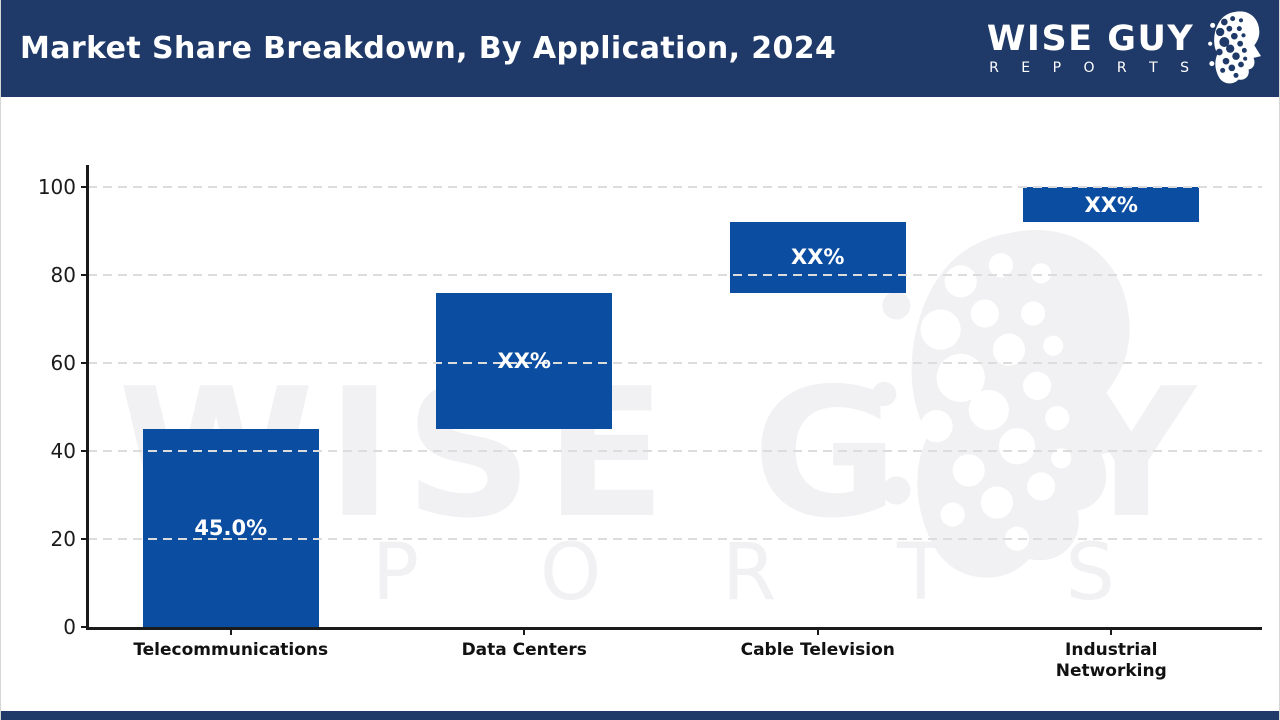 This screenshot has width=1280, height=720. What do you see at coordinates (674, 628) in the screenshot?
I see `x-axis-line` at bounding box center [674, 628].